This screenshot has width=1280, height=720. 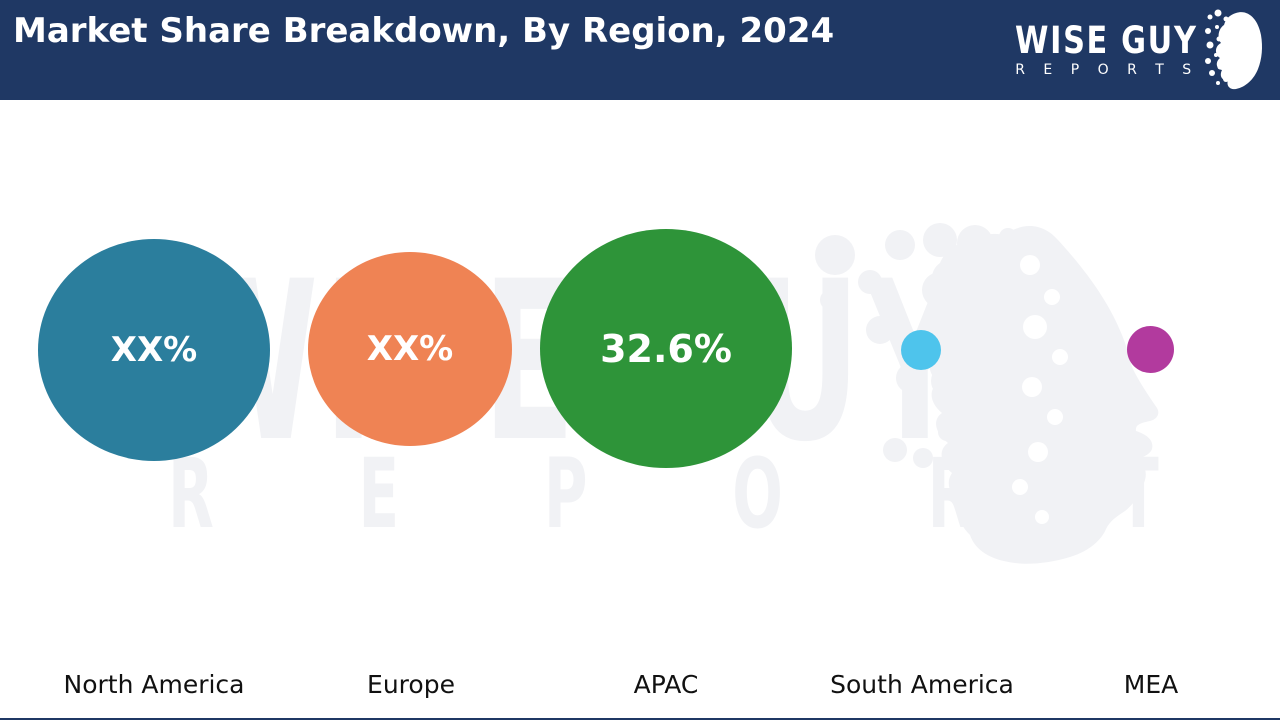 I want to click on bubble-value-europe: XX%, so click(x=410, y=349).